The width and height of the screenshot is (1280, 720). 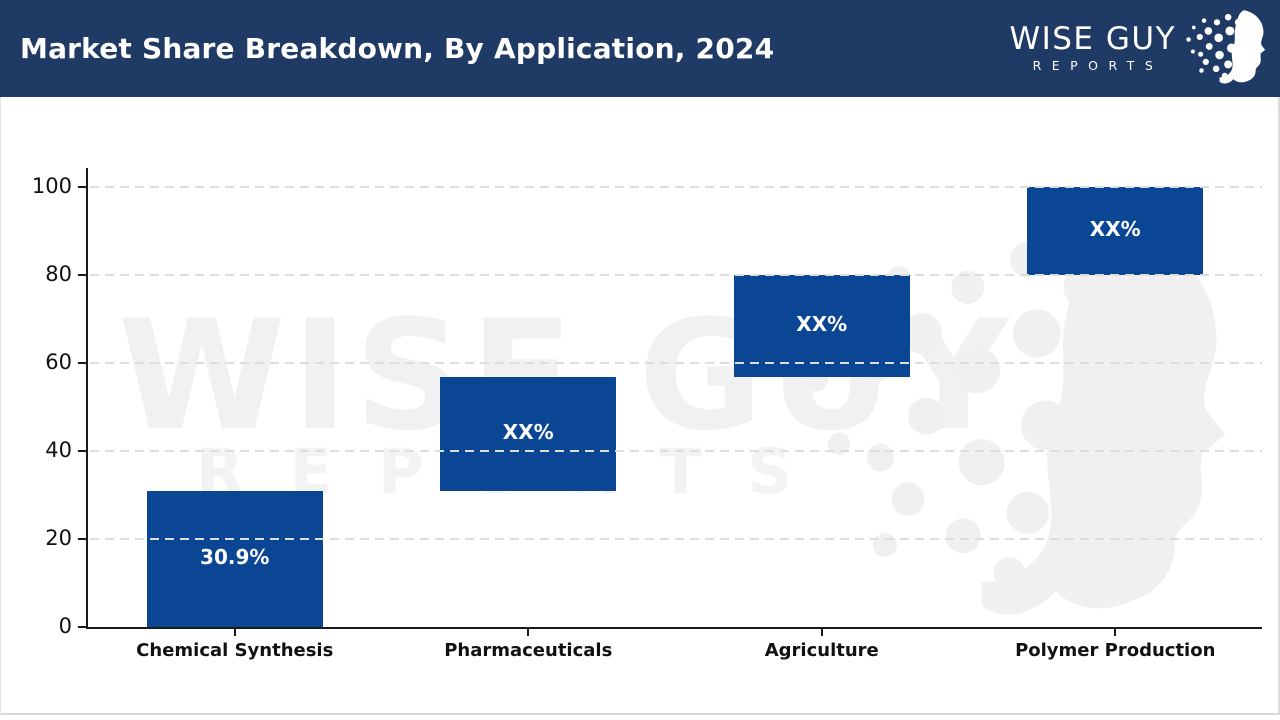 I want to click on logo-subtitle: REPORTS, so click(x=1098, y=66).